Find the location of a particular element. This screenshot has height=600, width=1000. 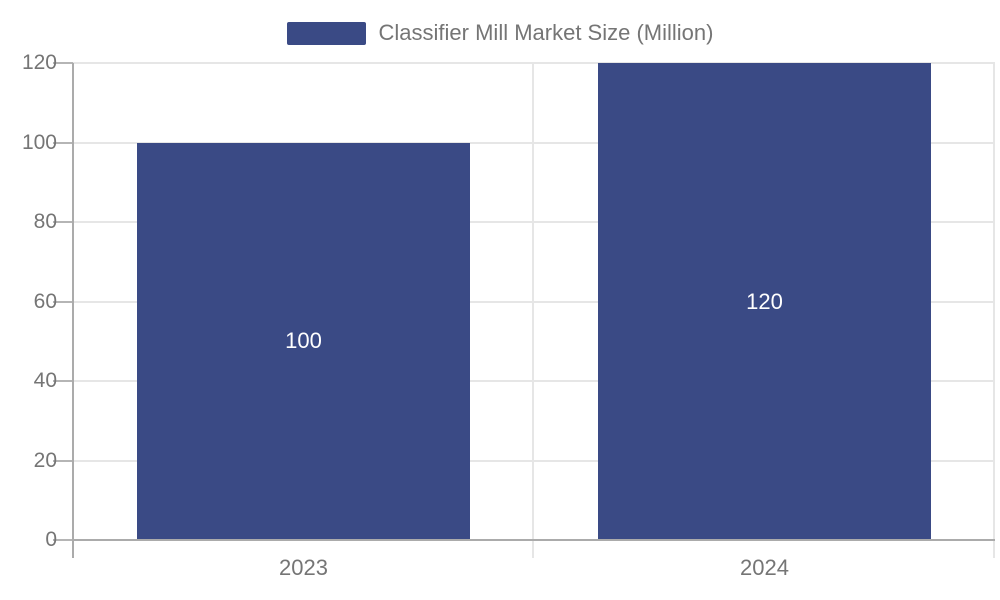

y-tick-label-80: 80 is located at coordinates (45, 221).